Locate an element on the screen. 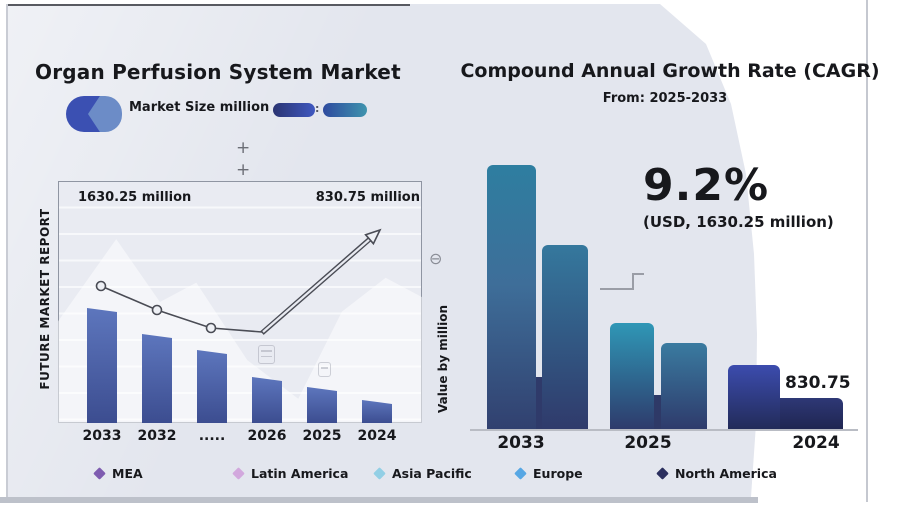  left-chart-end-value: 830.75 million is located at coordinates (367, 197).